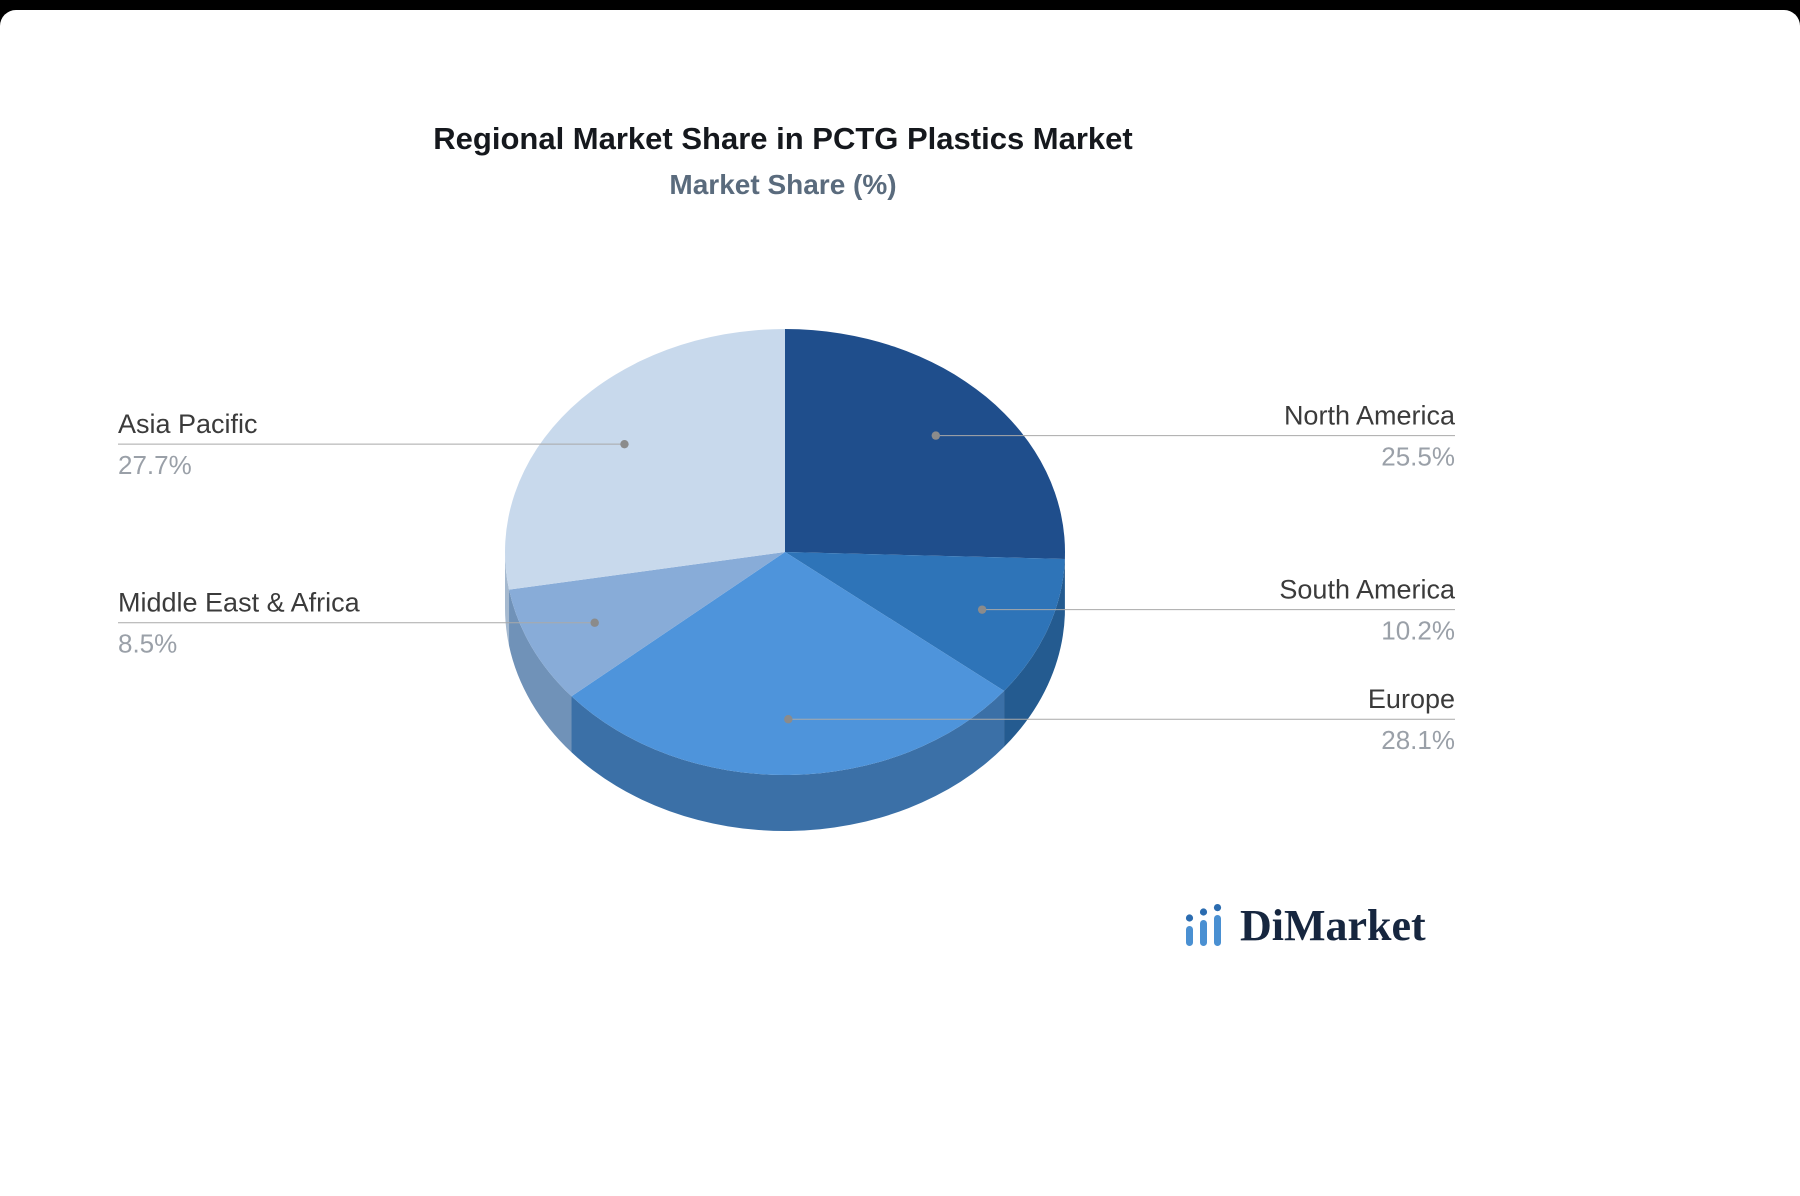 This screenshot has height=1196, width=1800. Describe the element at coordinates (1034, 653) in the screenshot. I see `pie-slice-side-south-america` at that location.